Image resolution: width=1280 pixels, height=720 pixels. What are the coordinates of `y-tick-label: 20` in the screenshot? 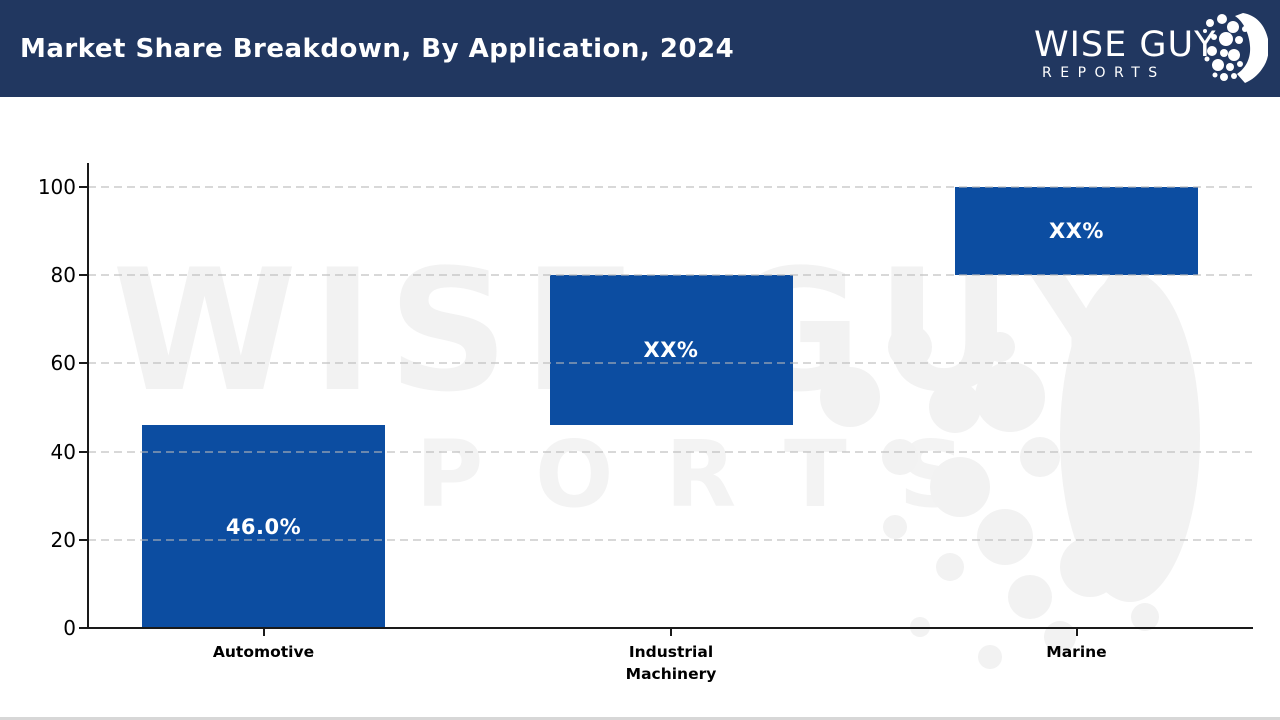 It's located at (63, 539).